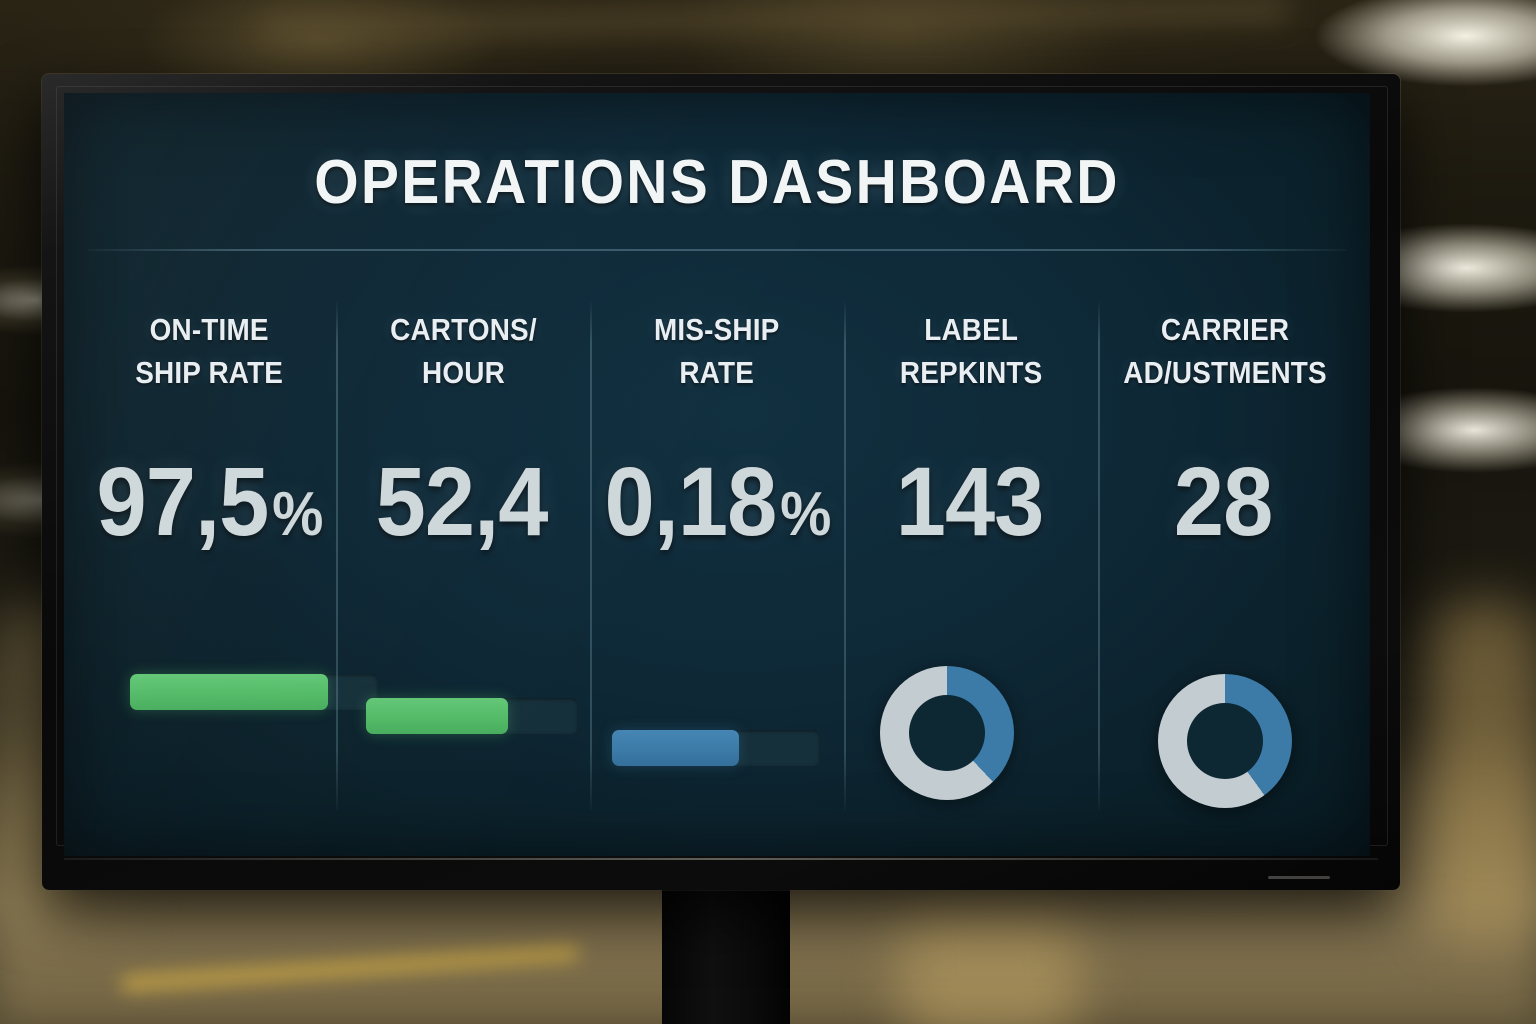  What do you see at coordinates (209, 329) in the screenshot?
I see `kpi-label-line1: ON-TIME` at bounding box center [209, 329].